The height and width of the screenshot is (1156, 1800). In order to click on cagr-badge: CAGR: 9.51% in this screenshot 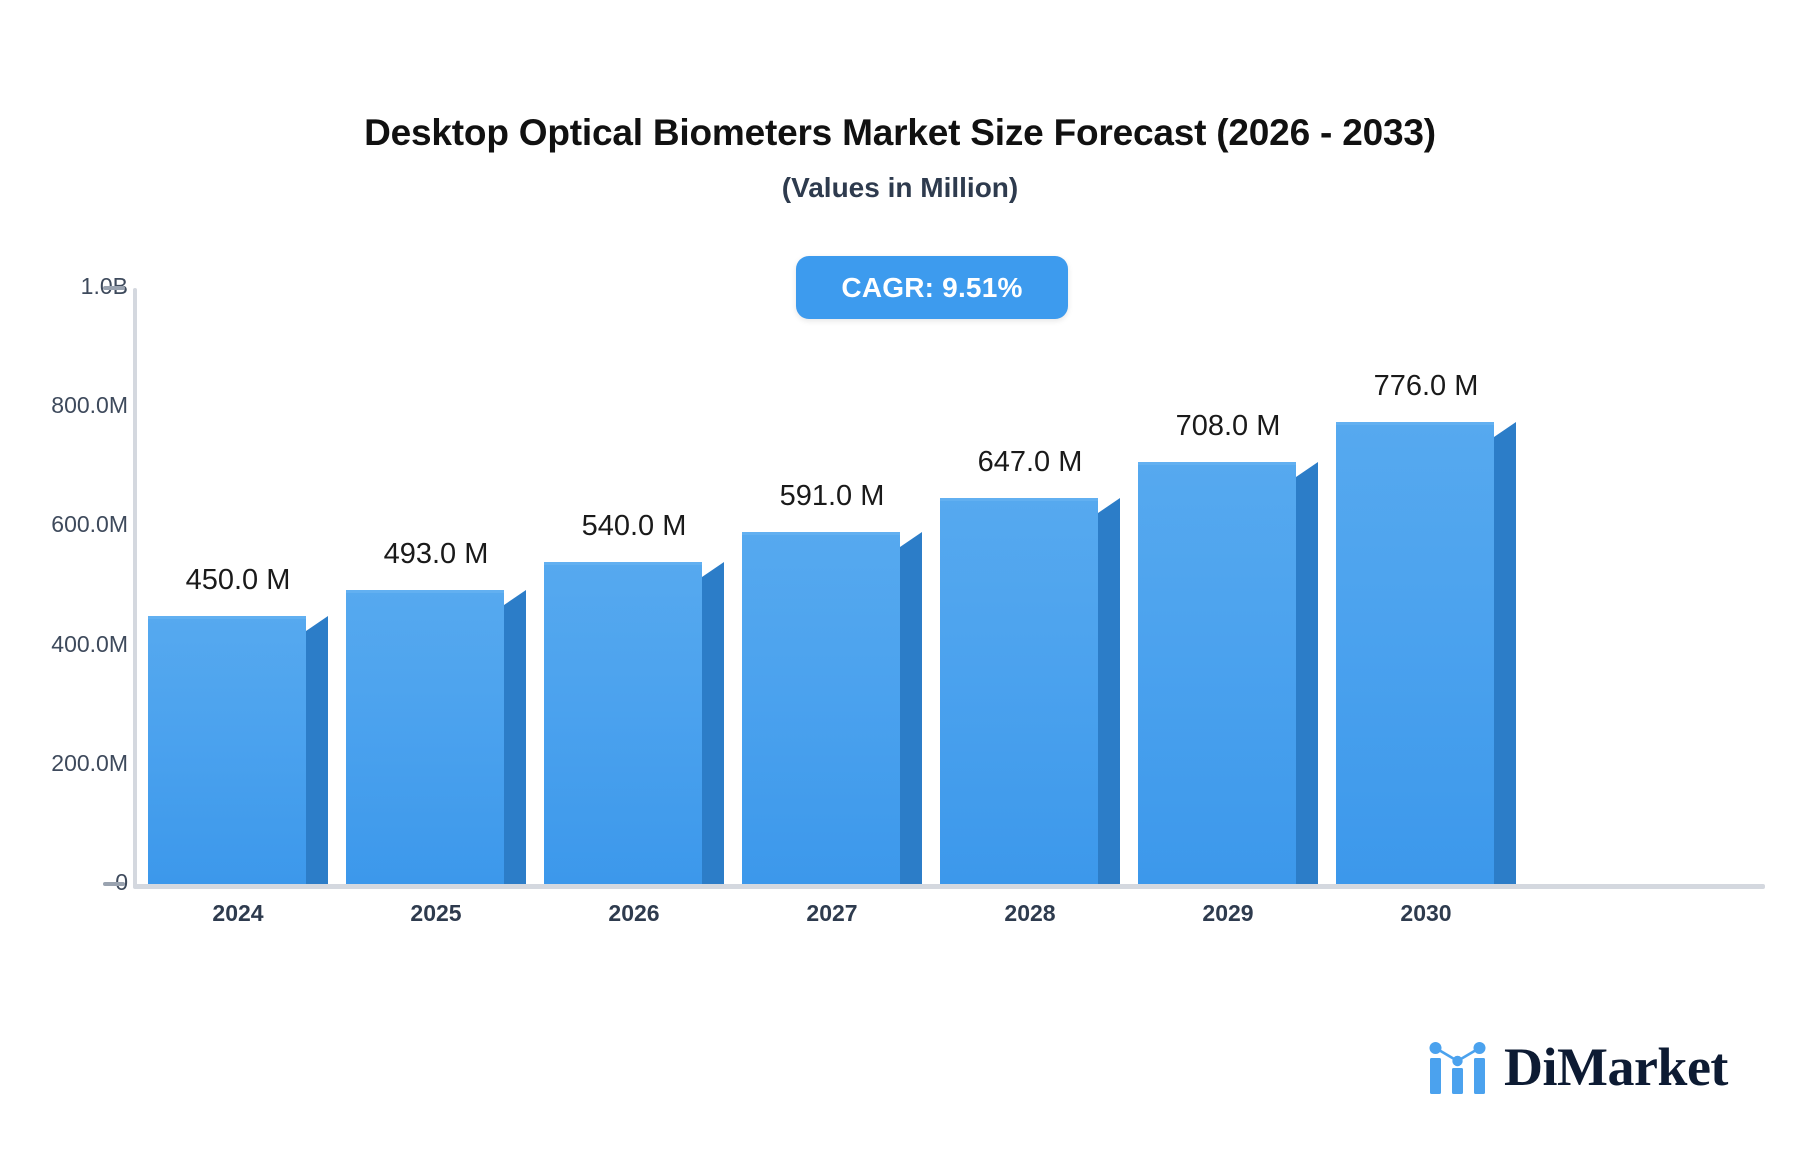, I will do `click(932, 287)`.